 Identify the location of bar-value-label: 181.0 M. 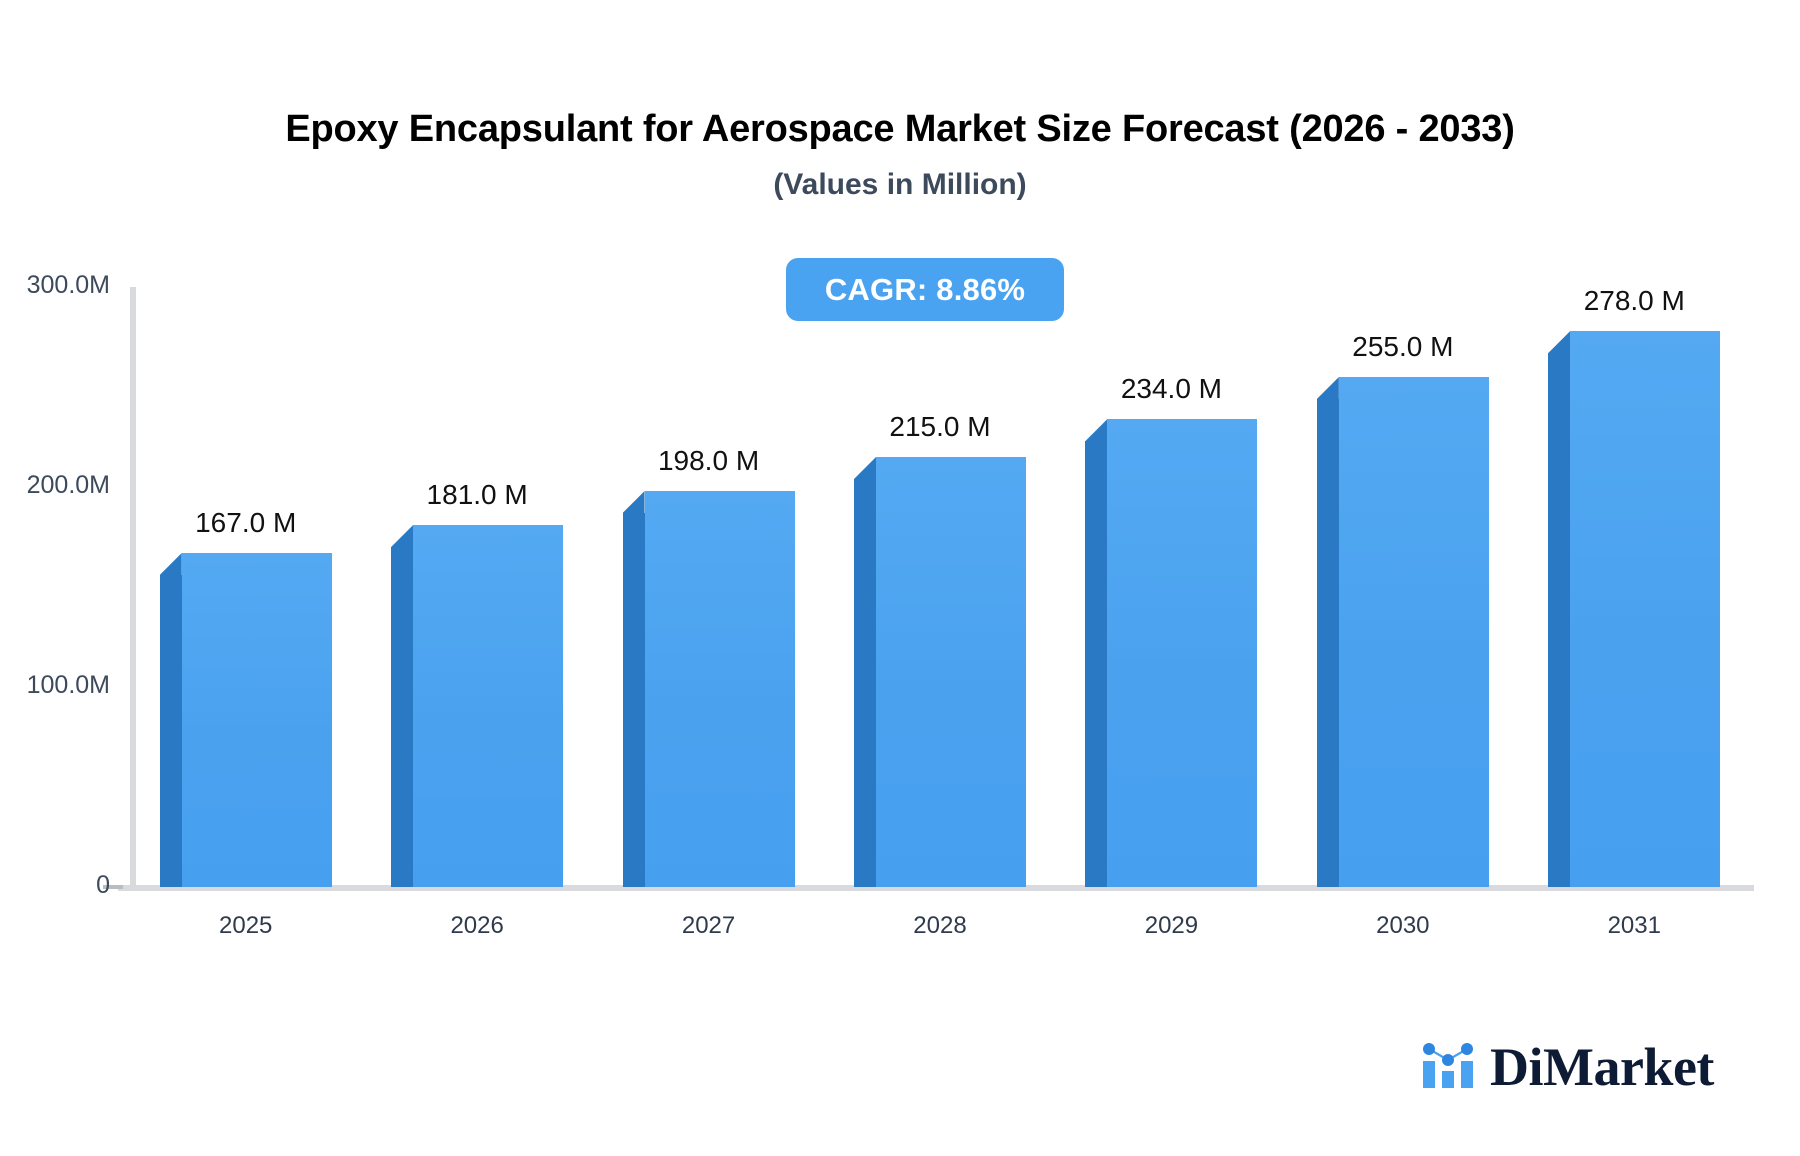
(477, 494).